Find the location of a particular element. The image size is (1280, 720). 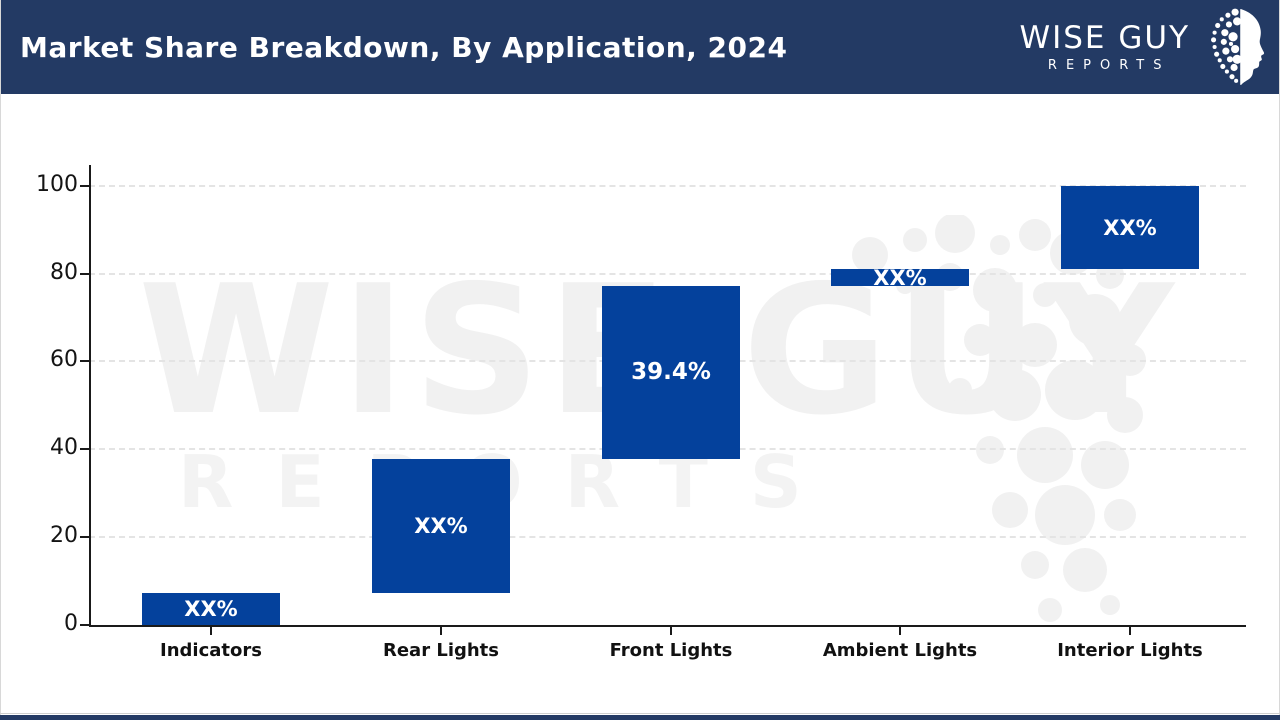

y-axis-tick-label: 60 is located at coordinates (64, 360).